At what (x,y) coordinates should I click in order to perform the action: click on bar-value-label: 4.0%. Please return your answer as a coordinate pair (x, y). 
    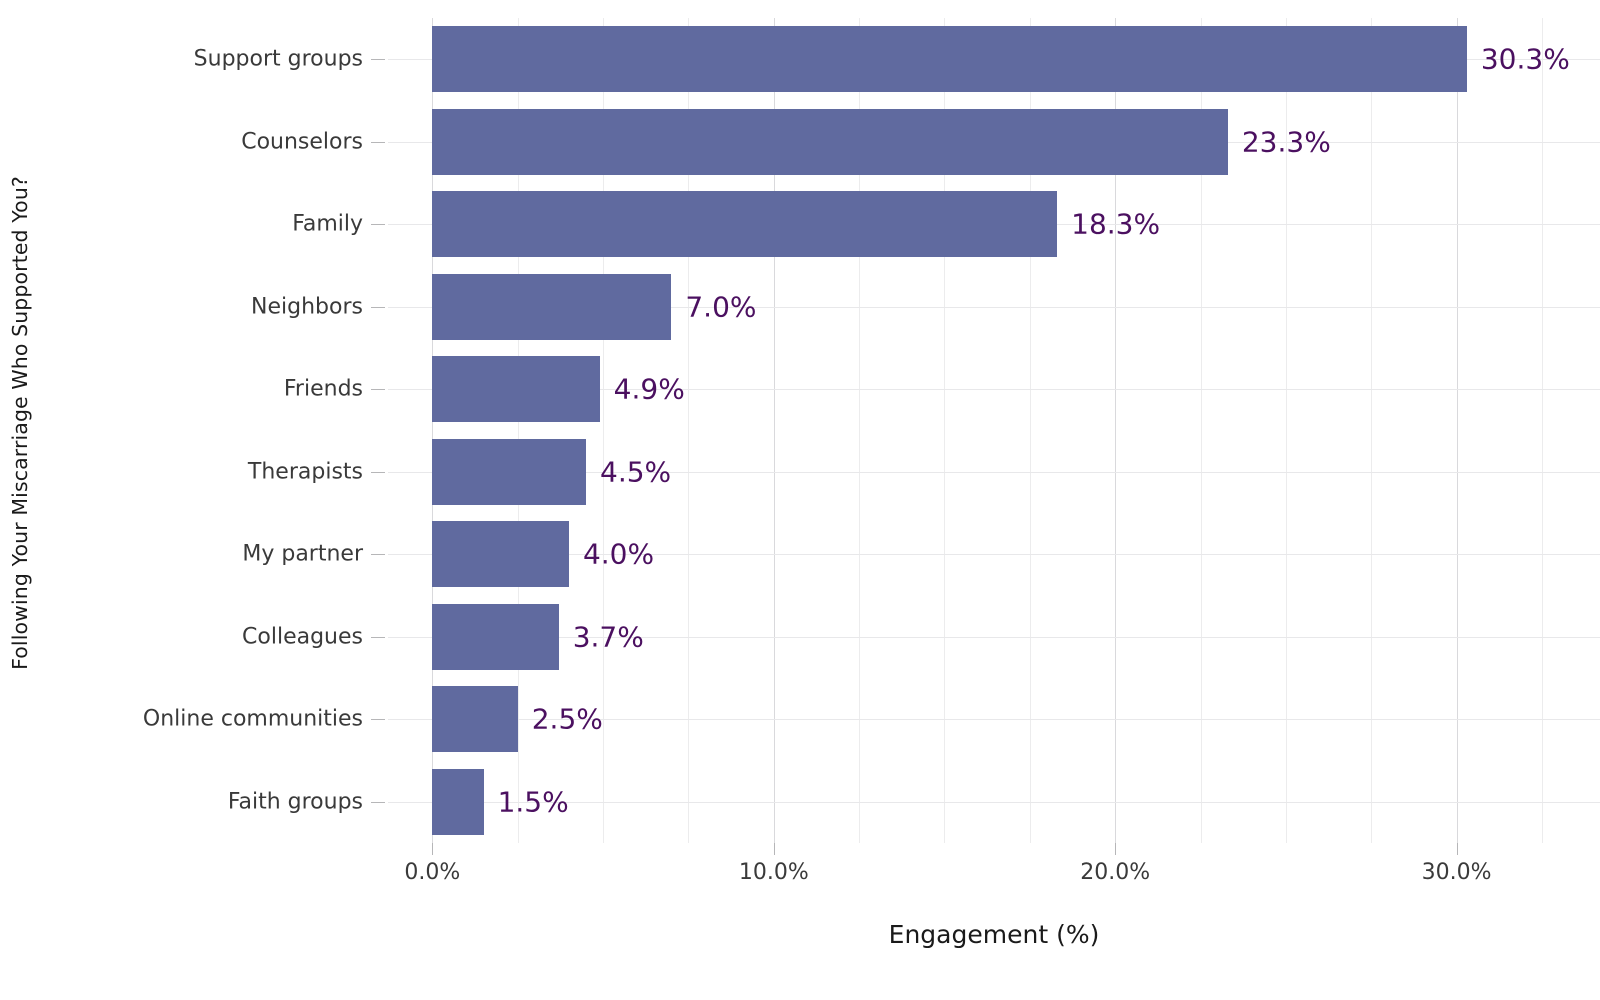
    Looking at the image, I should click on (618, 554).